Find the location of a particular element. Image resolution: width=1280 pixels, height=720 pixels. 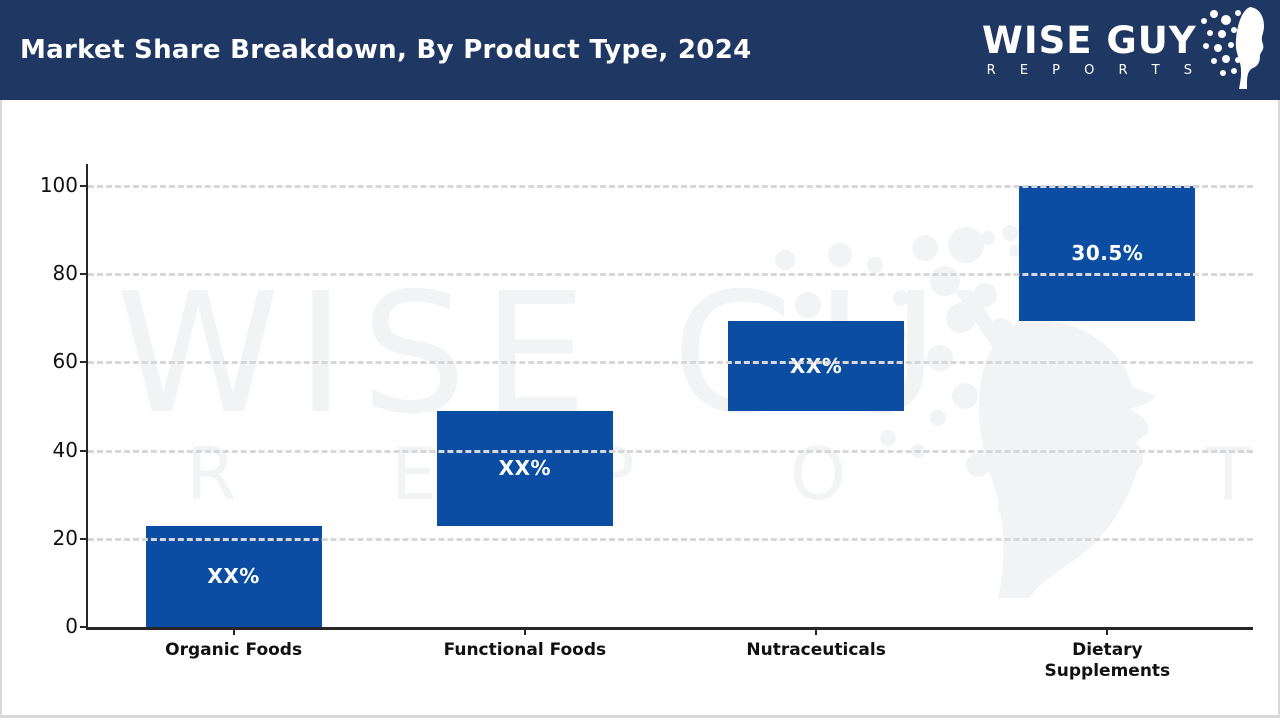

bar-functional-foods: XX% is located at coordinates (524, 468).